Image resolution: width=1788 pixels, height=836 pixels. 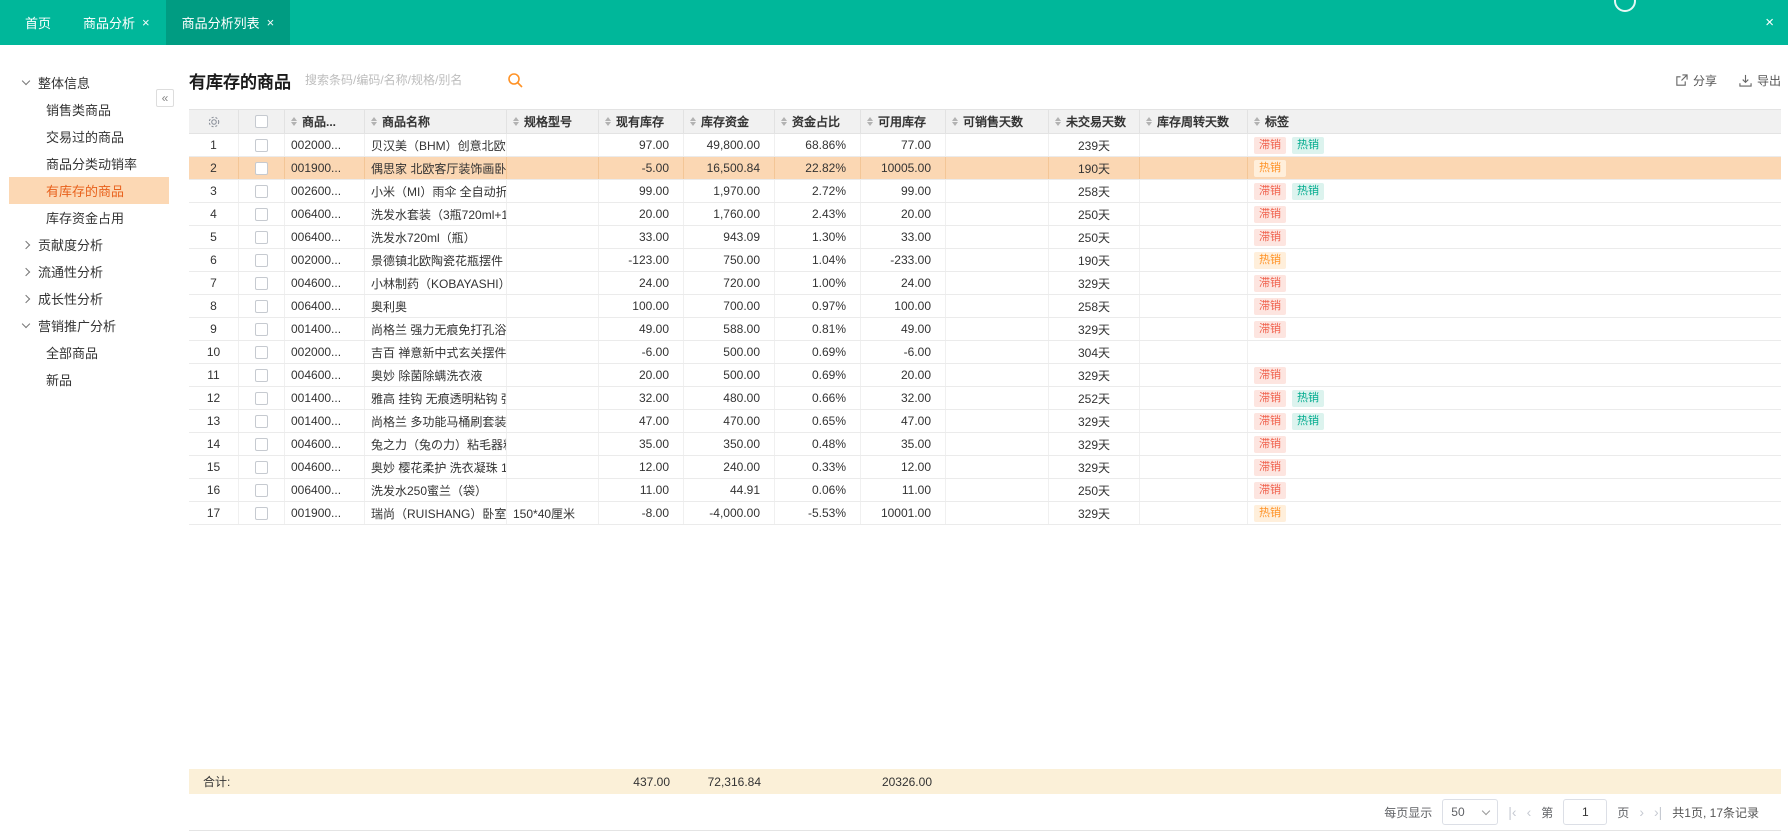 What do you see at coordinates (1585, 812) in the screenshot?
I see `page-number-input` at bounding box center [1585, 812].